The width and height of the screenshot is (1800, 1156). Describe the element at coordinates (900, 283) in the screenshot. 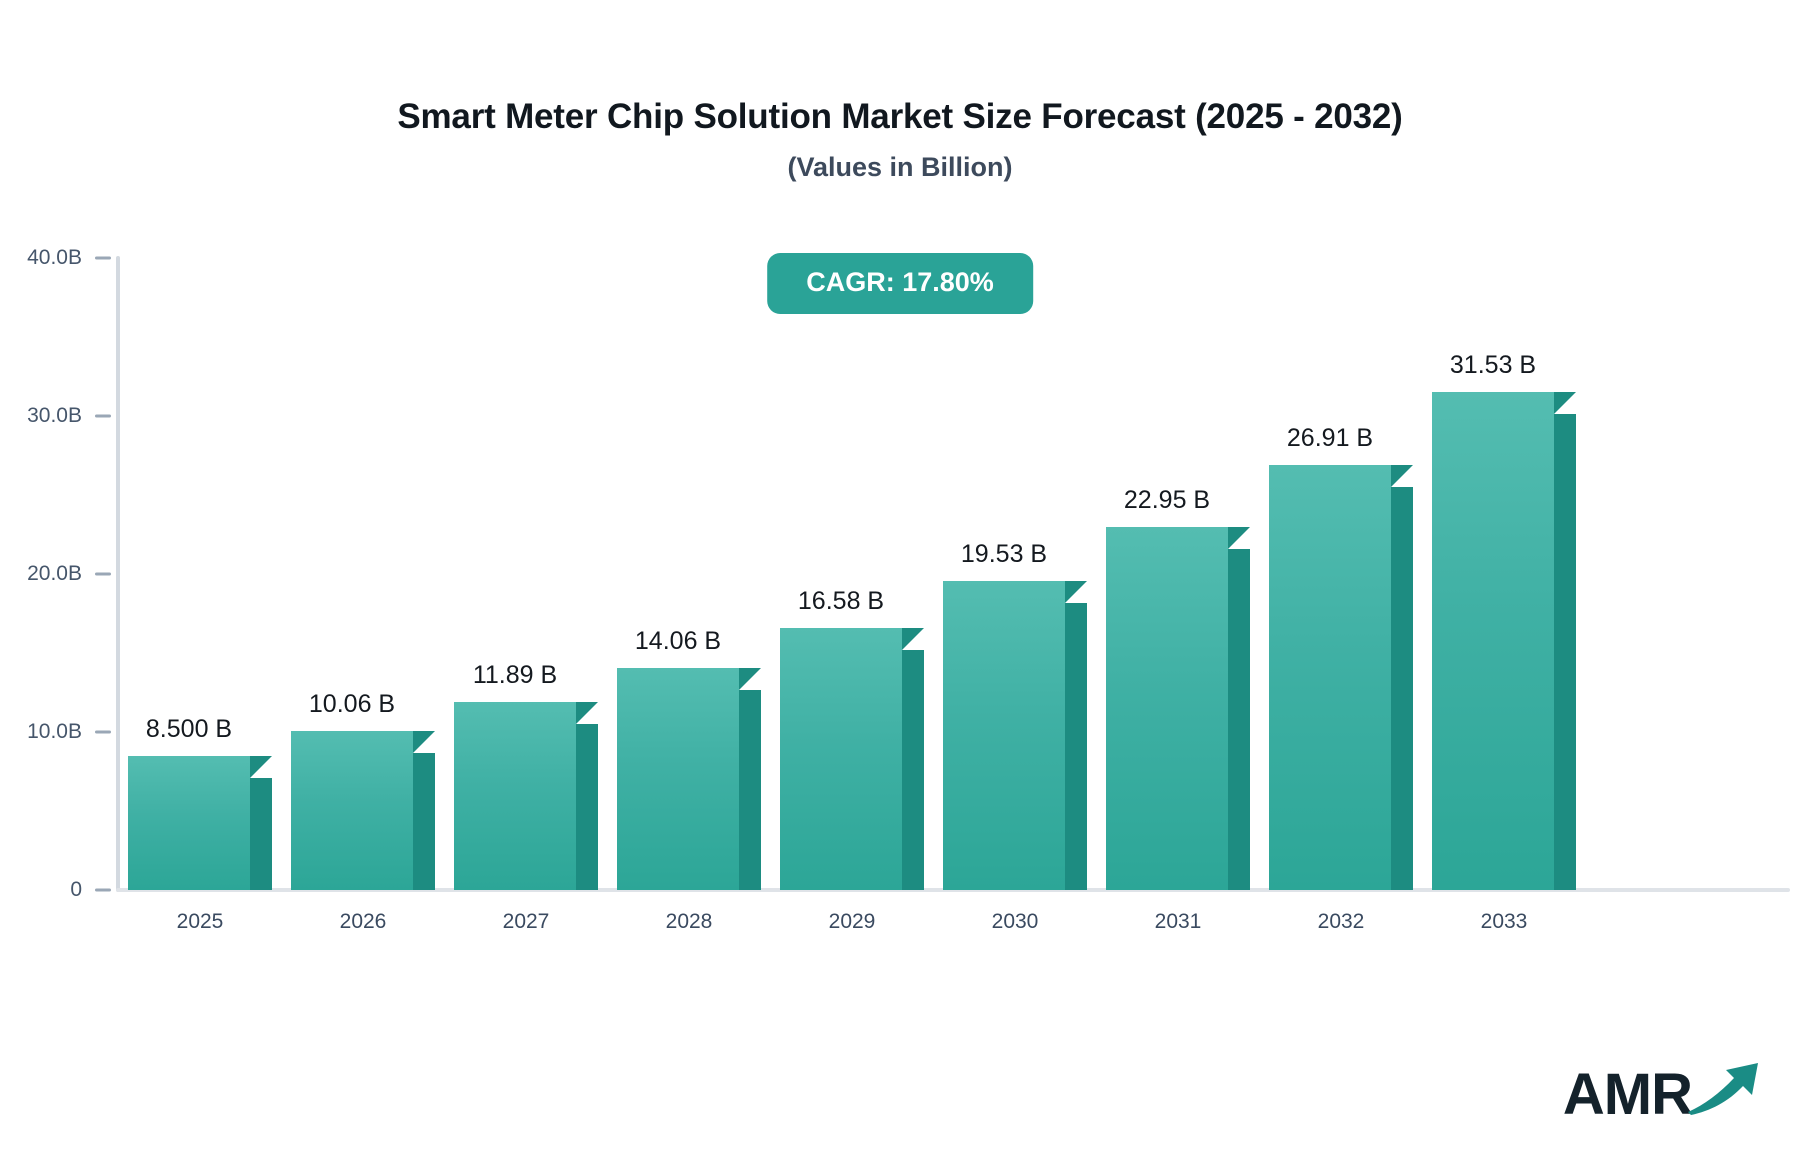

I see `cagr-badge: CAGR: 17.80%` at that location.